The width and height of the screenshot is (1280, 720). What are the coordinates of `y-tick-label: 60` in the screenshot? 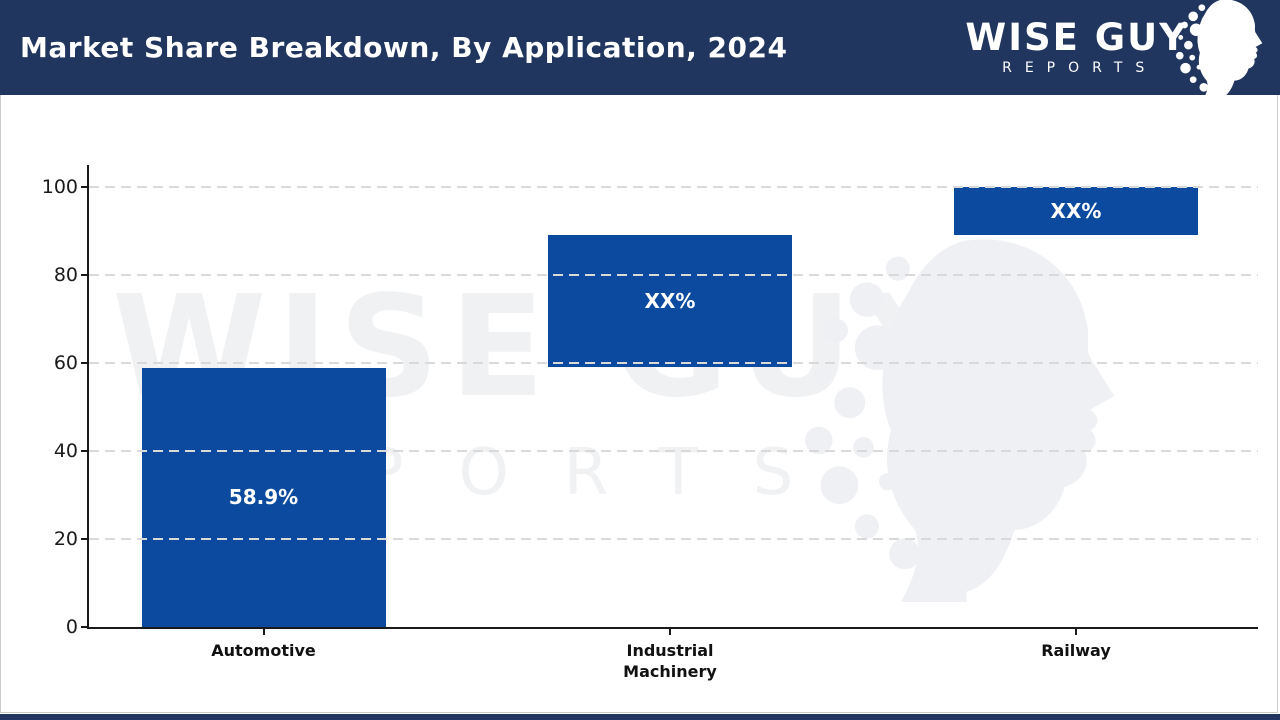 It's located at (65, 363).